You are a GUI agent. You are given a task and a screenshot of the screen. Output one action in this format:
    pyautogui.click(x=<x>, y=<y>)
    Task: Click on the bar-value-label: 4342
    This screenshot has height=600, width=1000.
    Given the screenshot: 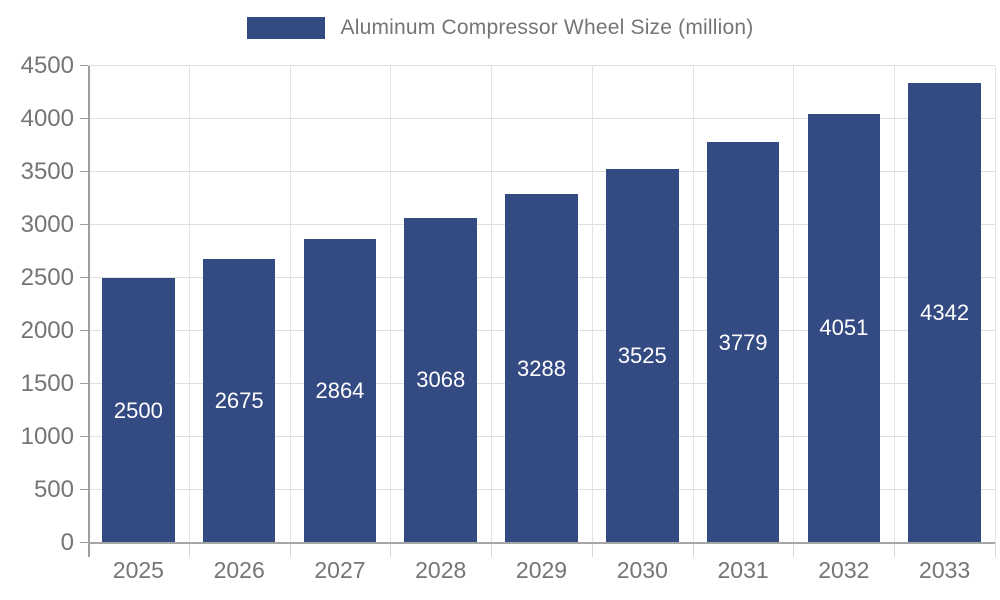 What is the action you would take?
    pyautogui.click(x=945, y=312)
    